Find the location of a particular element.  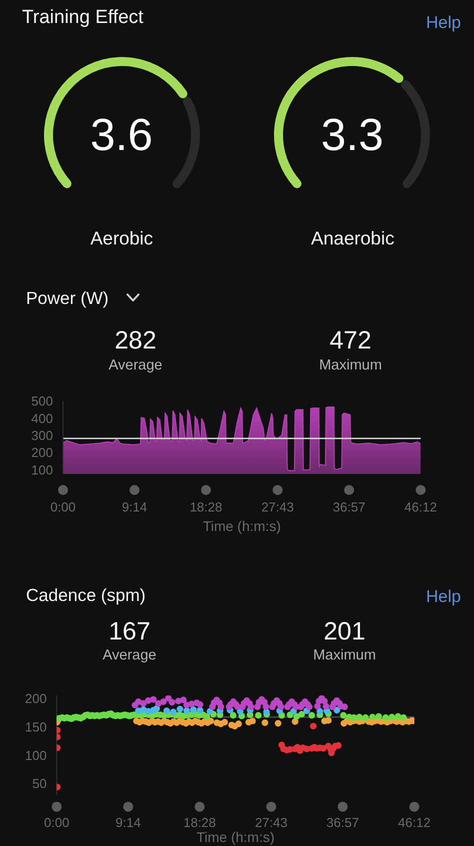

y-tick-label: 400 is located at coordinates (42, 418).